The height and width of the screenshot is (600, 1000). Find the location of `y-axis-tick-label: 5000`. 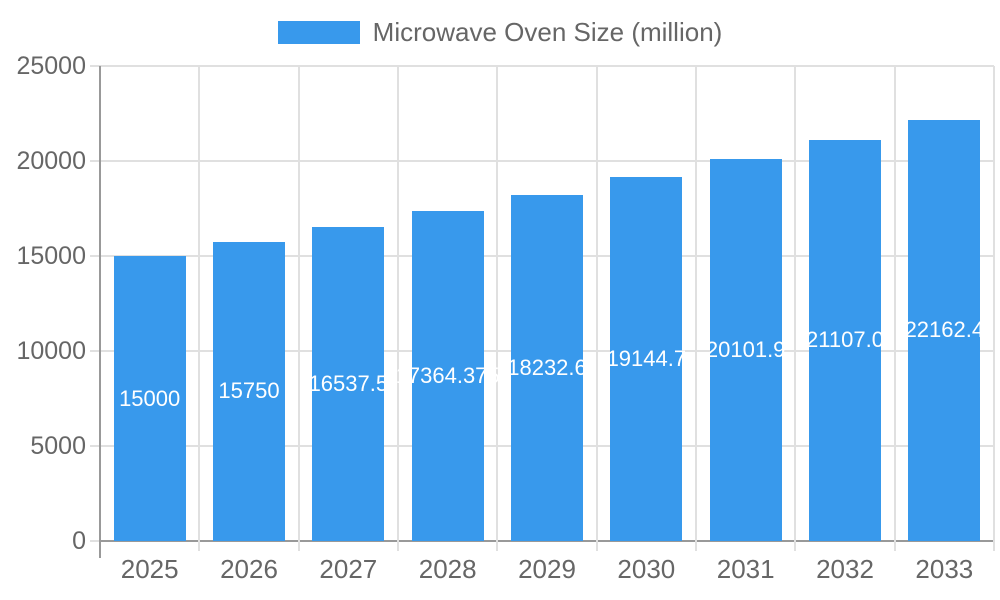

y-axis-tick-label: 5000 is located at coordinates (58, 446).